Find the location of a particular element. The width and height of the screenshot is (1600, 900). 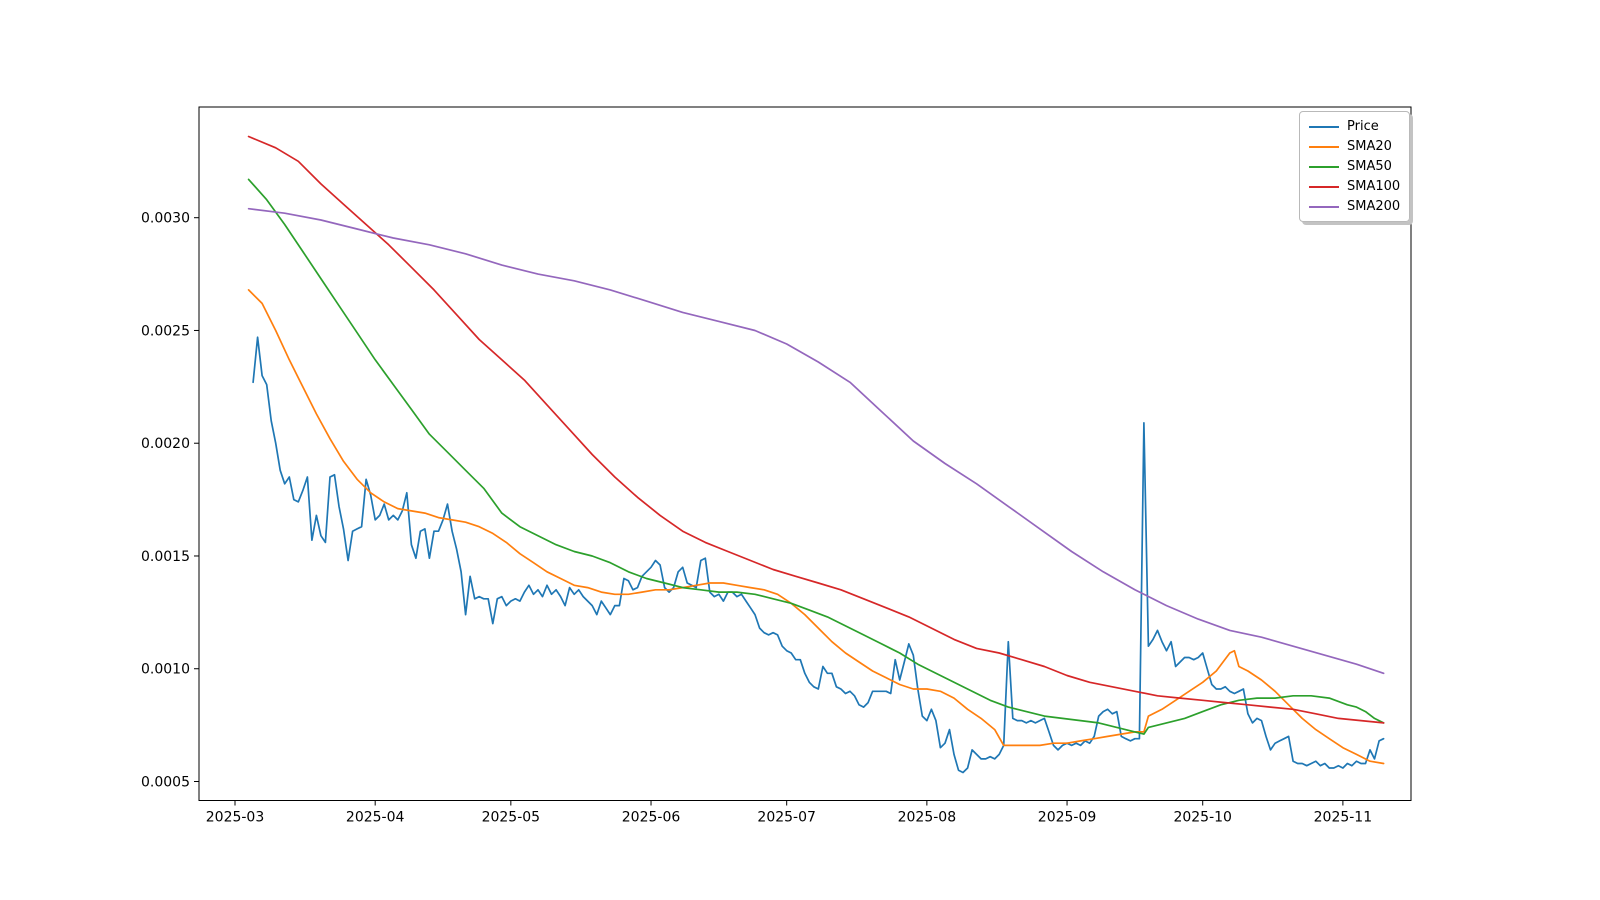

legend-entry-sma20: SMA20 is located at coordinates (1354, 146).